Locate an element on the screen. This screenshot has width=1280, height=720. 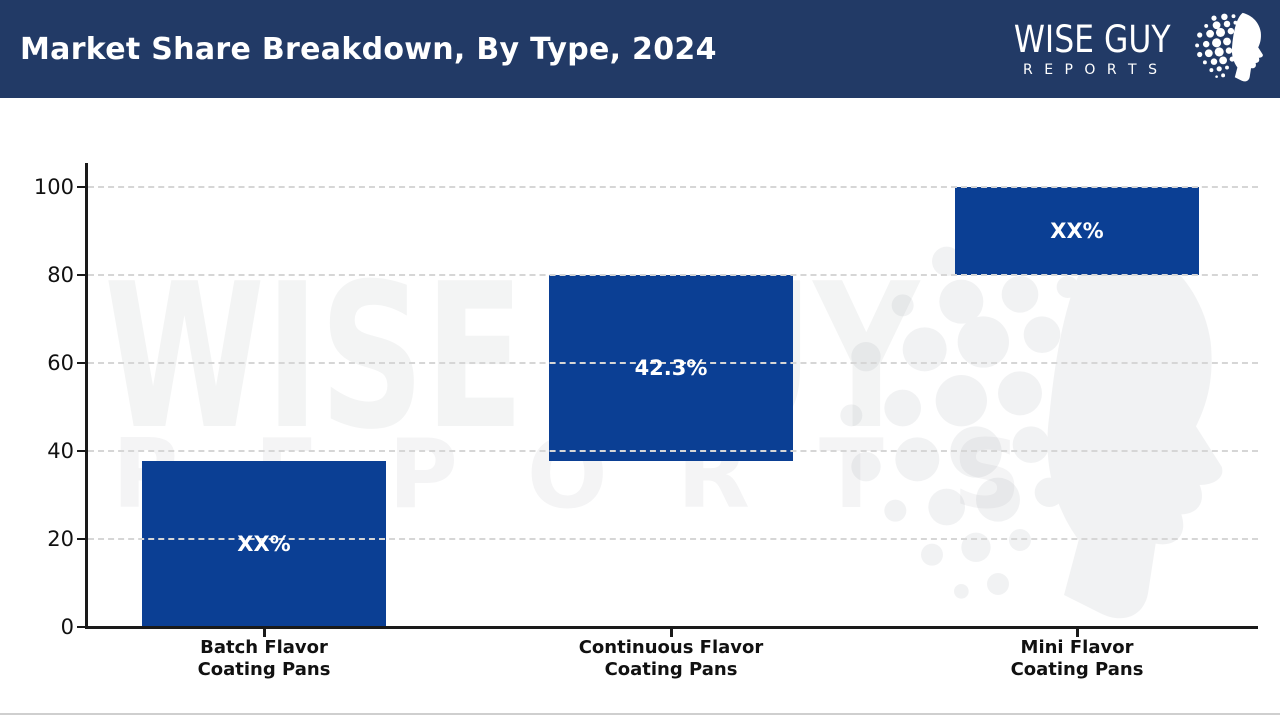
category-label-line: Batch Flavor is located at coordinates (264, 647).